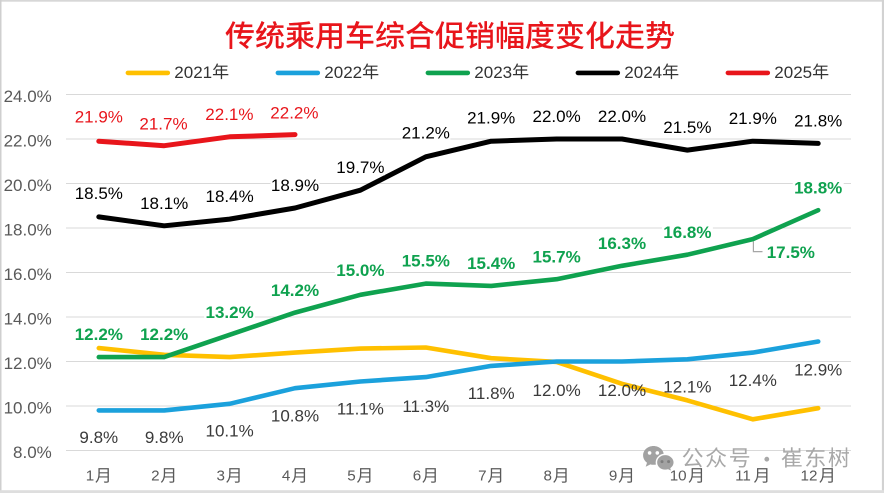  I want to click on svg-text: 7, so click(482, 476).